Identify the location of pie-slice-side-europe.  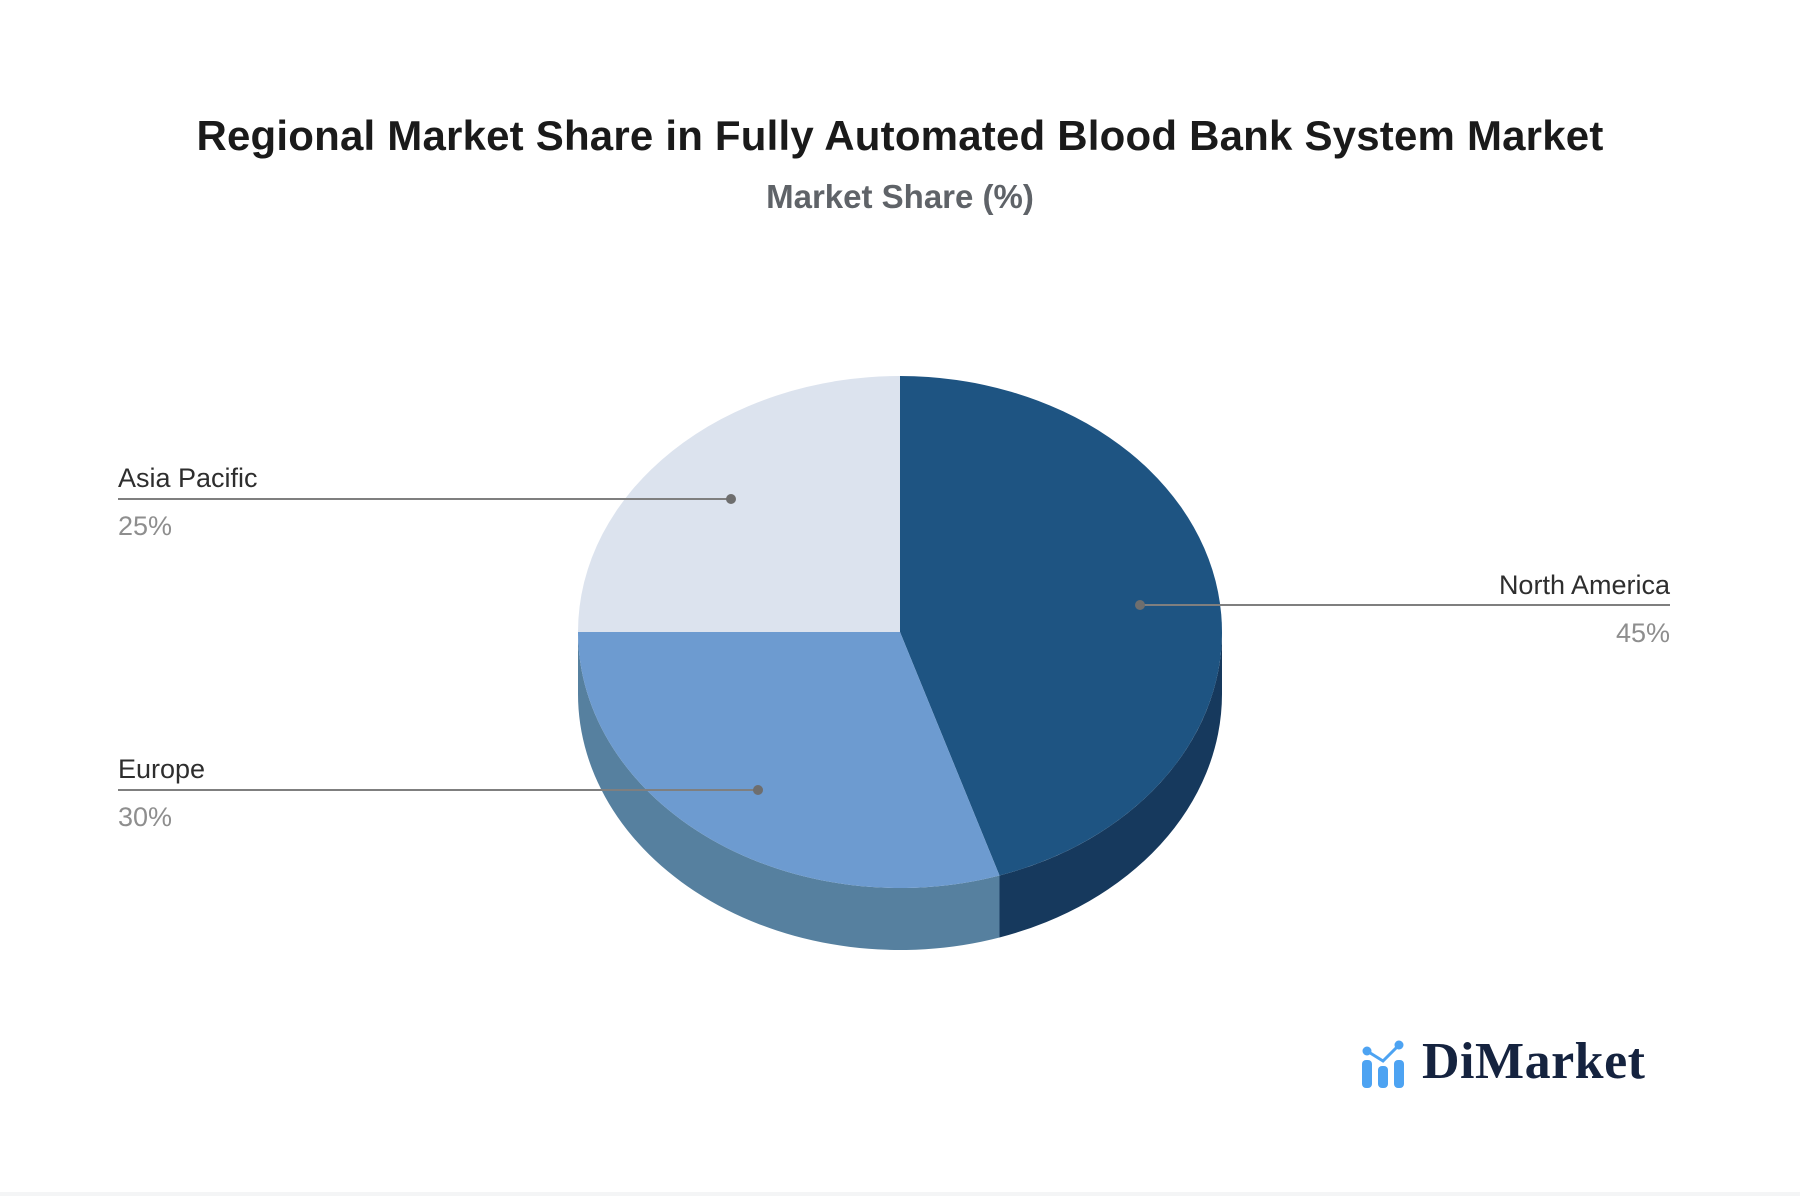
(789, 791).